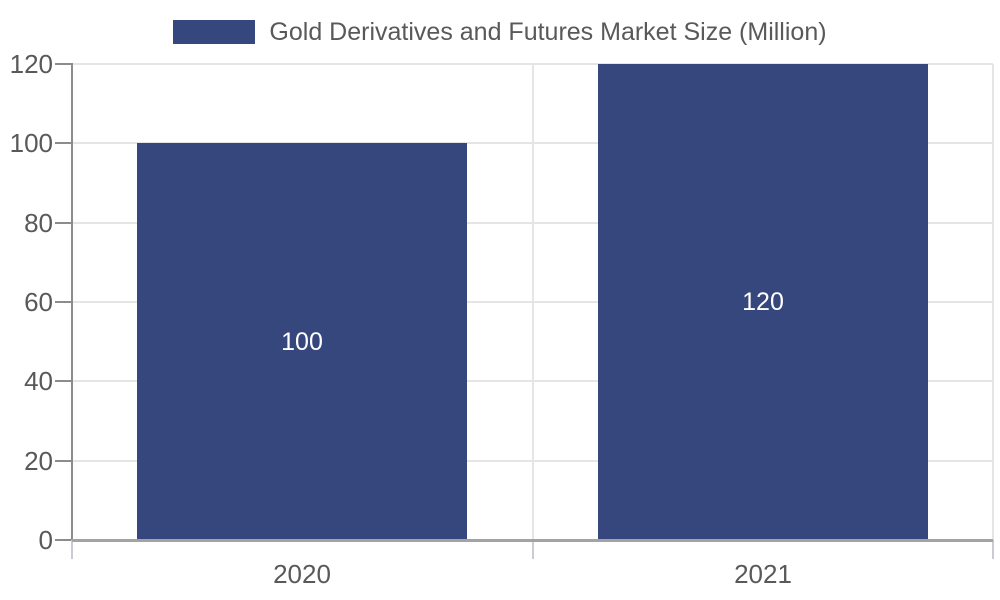 This screenshot has width=1000, height=600. Describe the element at coordinates (45, 540) in the screenshot. I see `y-tick-label-0: 0` at that location.